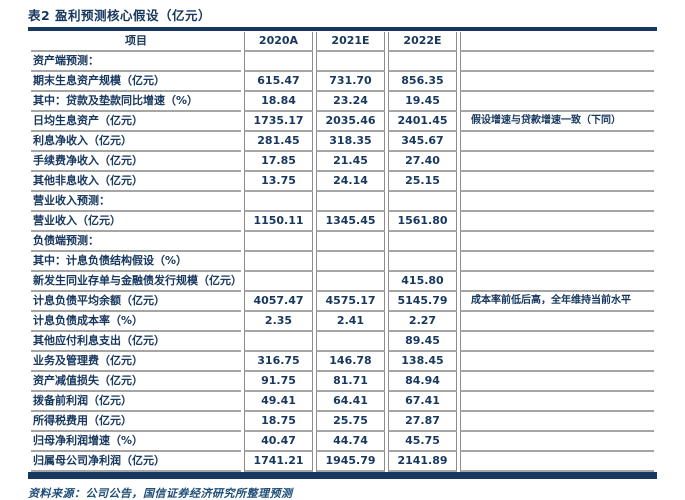 The height and width of the screenshot is (500, 685). I want to click on table-row: 利息净收入（亿元） 281.45 318.35 345.67, so click(342, 142).